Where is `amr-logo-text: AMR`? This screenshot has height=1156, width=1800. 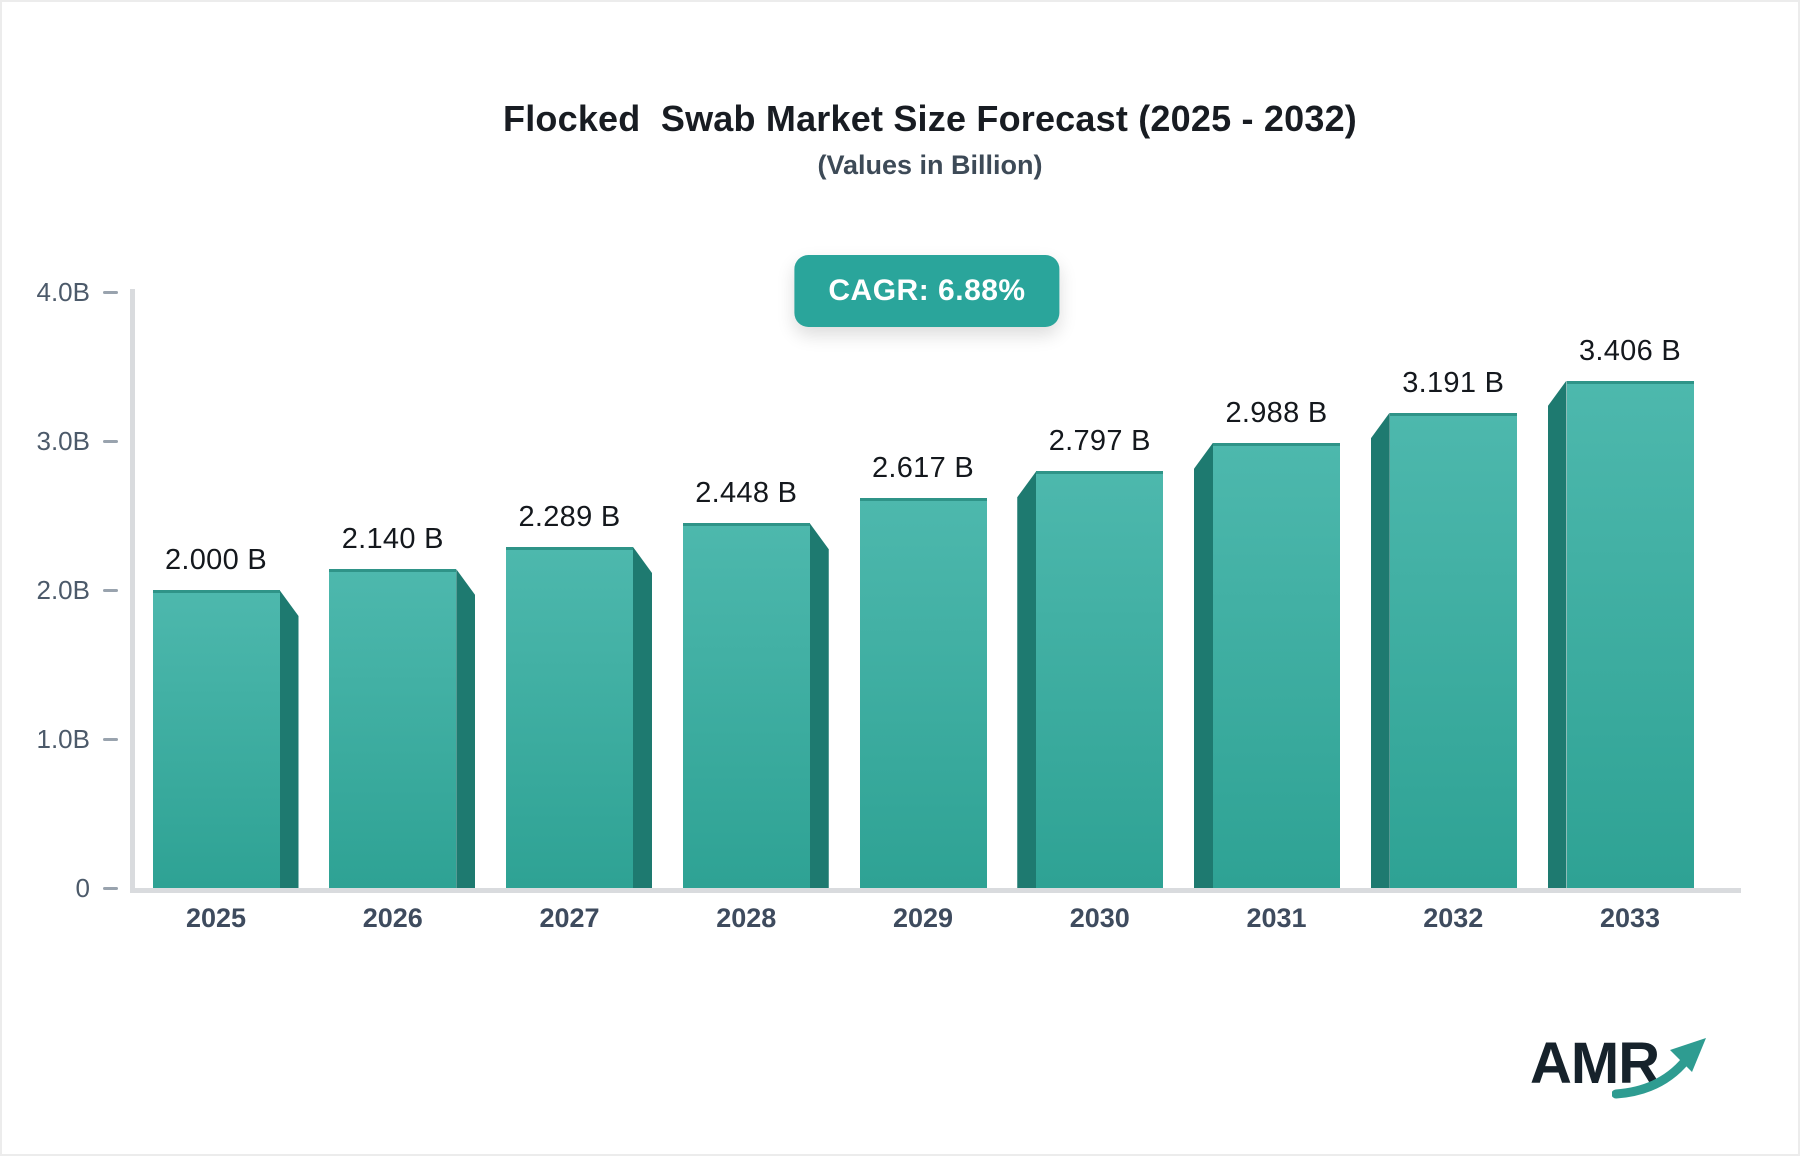
amr-logo-text: AMR is located at coordinates (1595, 1063).